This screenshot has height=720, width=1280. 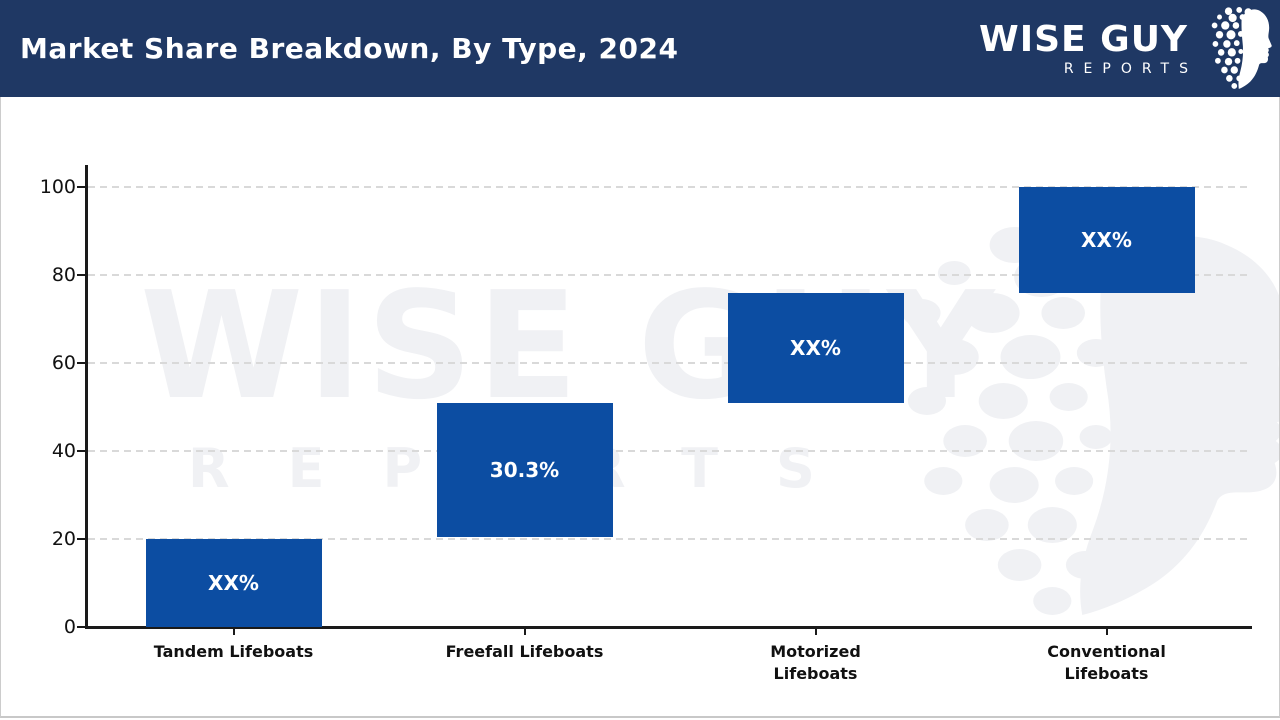 I want to click on gridline-y20, so click(x=670, y=539).